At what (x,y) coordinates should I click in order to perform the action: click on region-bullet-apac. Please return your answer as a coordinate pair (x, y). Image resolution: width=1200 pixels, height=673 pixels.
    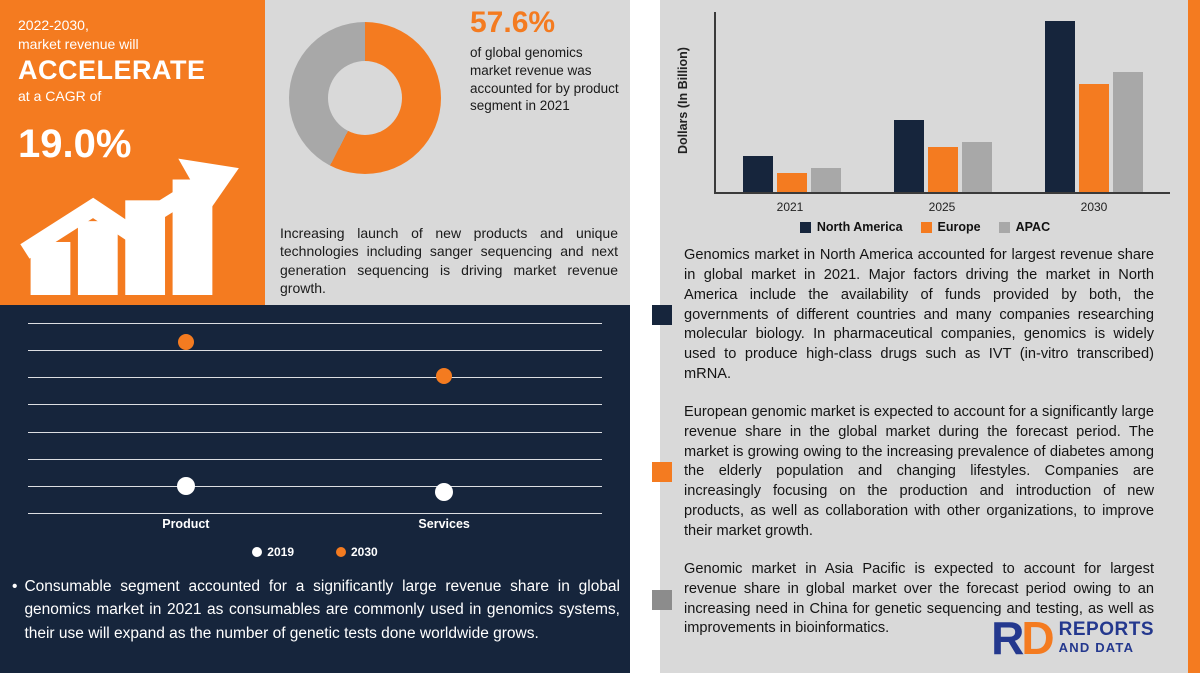
    Looking at the image, I should click on (662, 599).